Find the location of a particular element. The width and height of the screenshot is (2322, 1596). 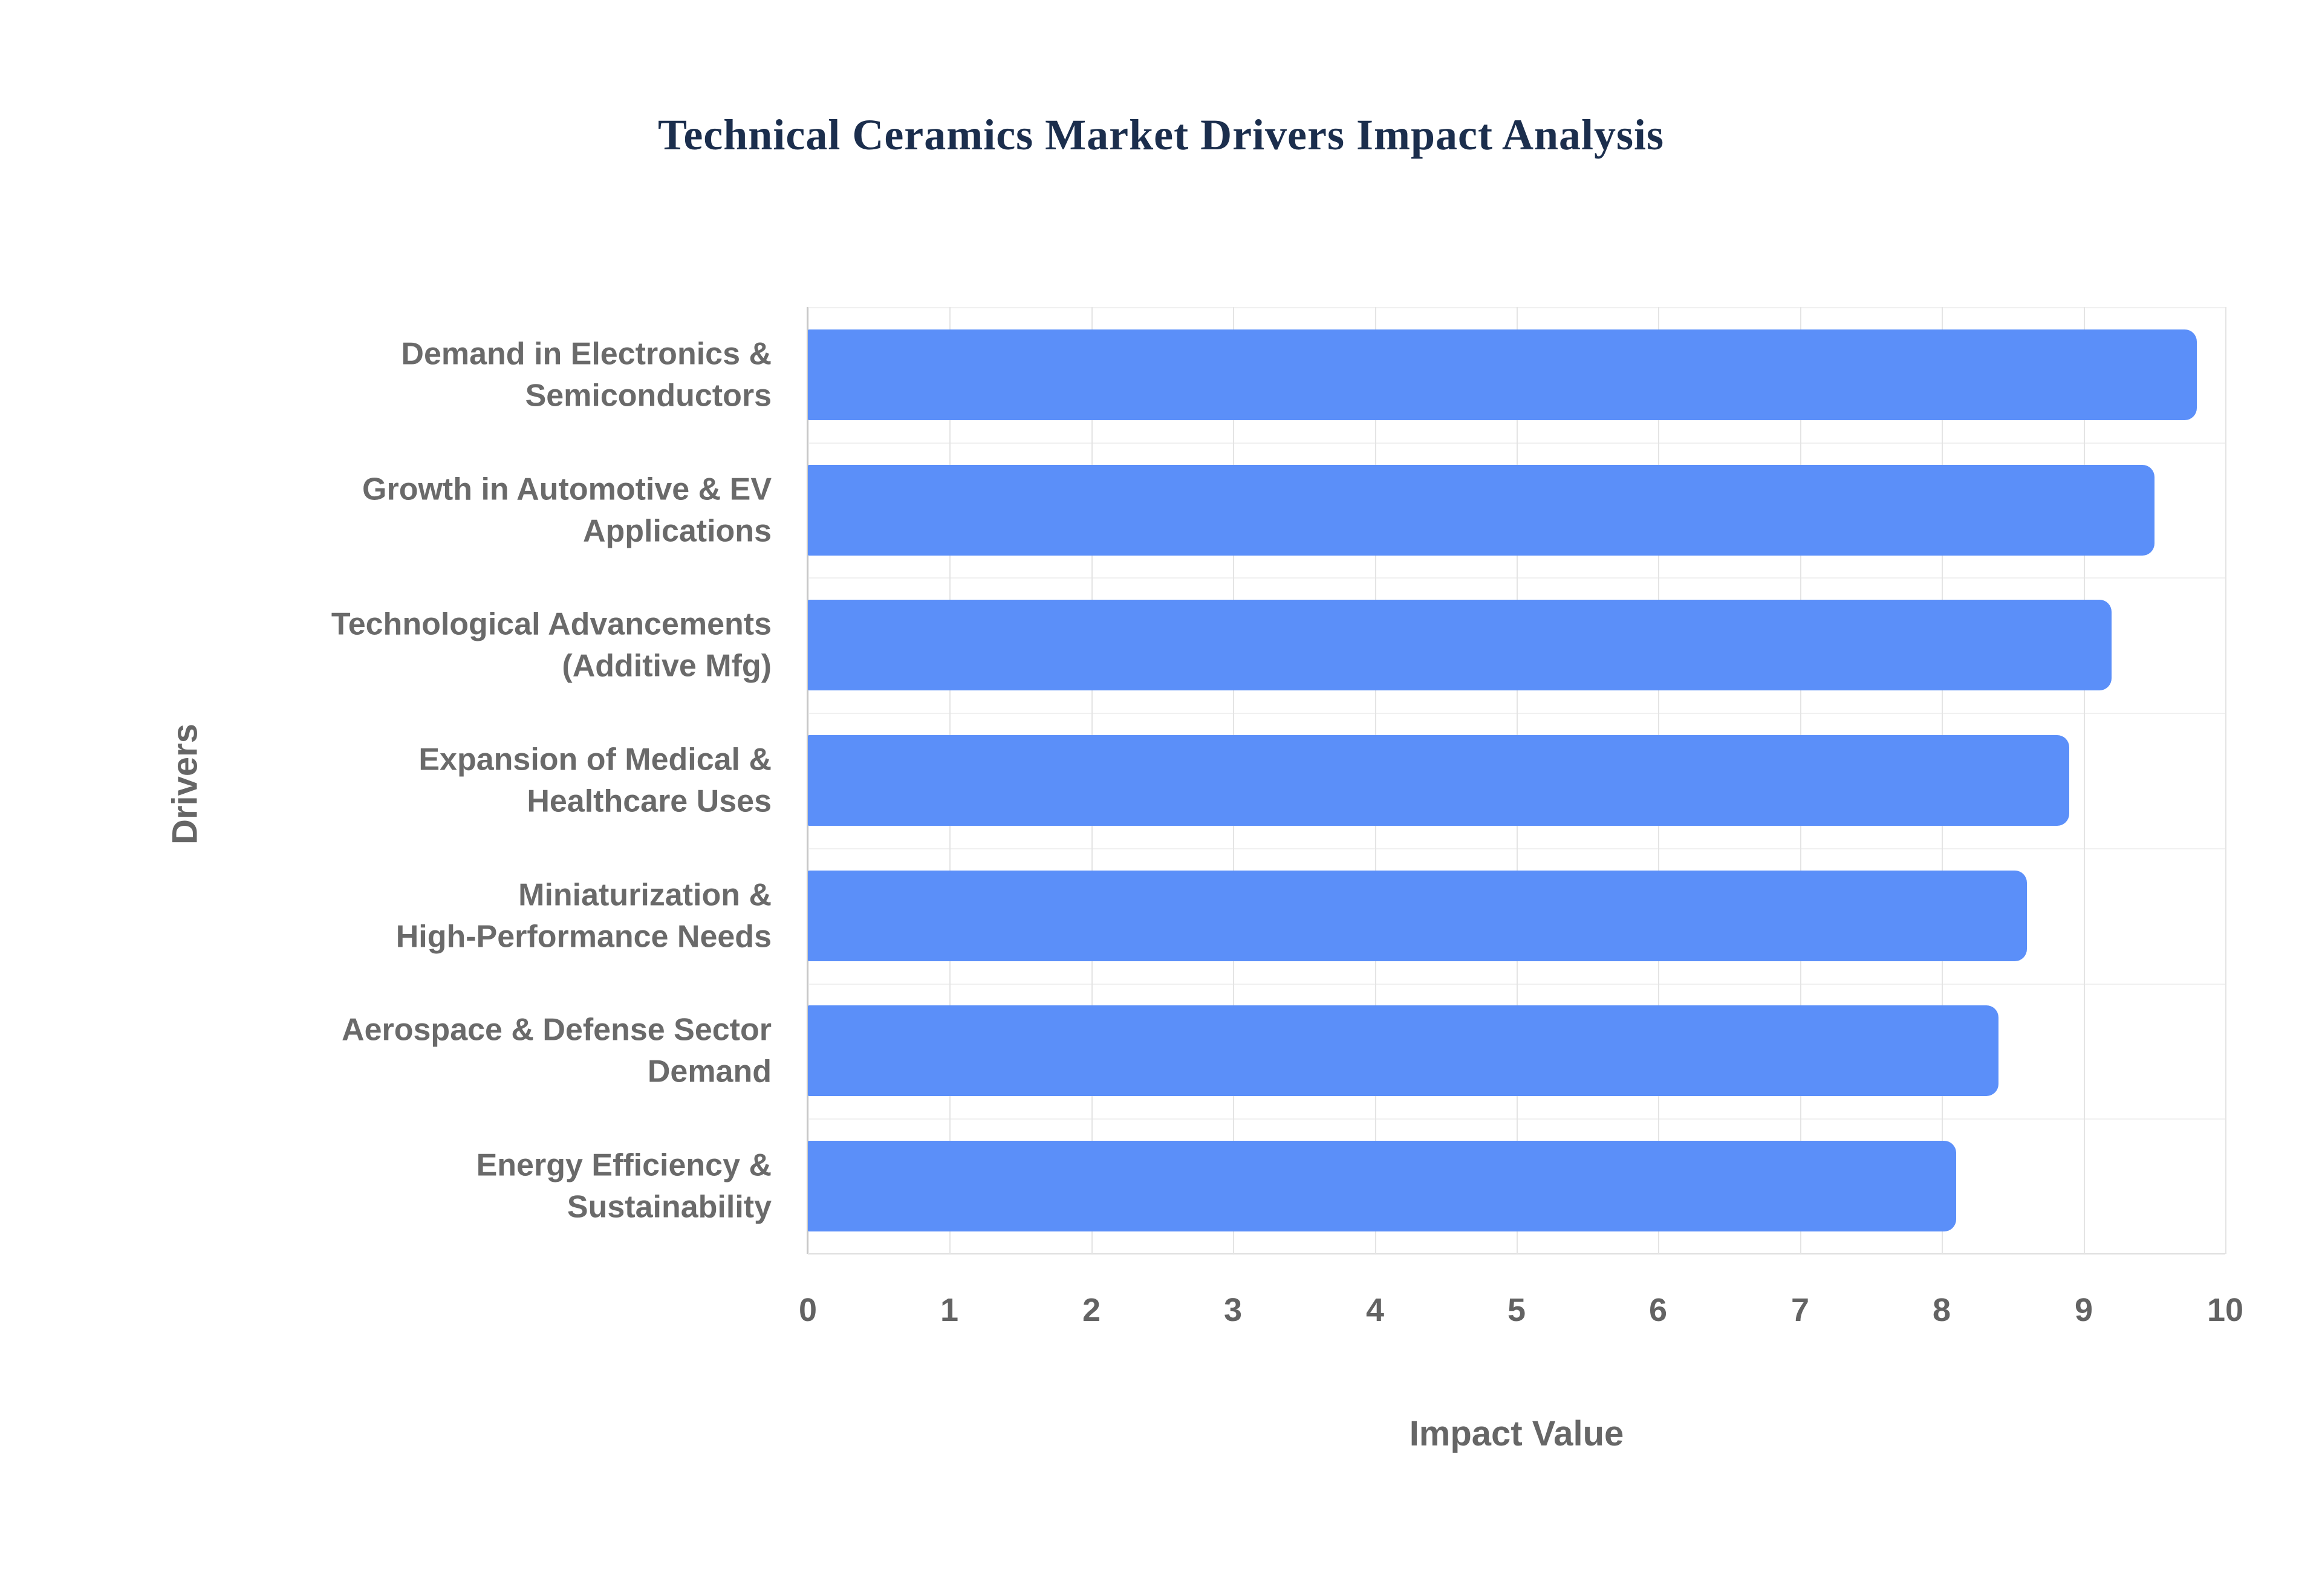

x-tick-label: 9 is located at coordinates (2083, 1310).